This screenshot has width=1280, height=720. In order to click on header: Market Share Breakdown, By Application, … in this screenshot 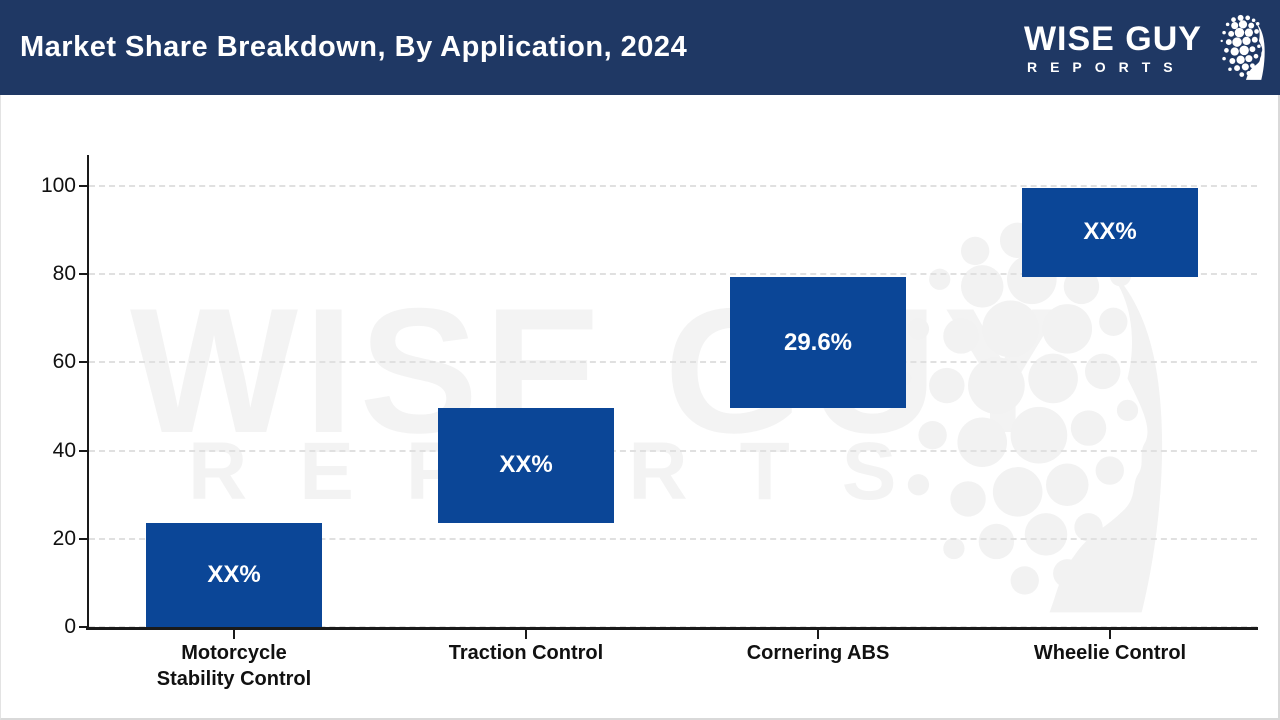, I will do `click(640, 47)`.